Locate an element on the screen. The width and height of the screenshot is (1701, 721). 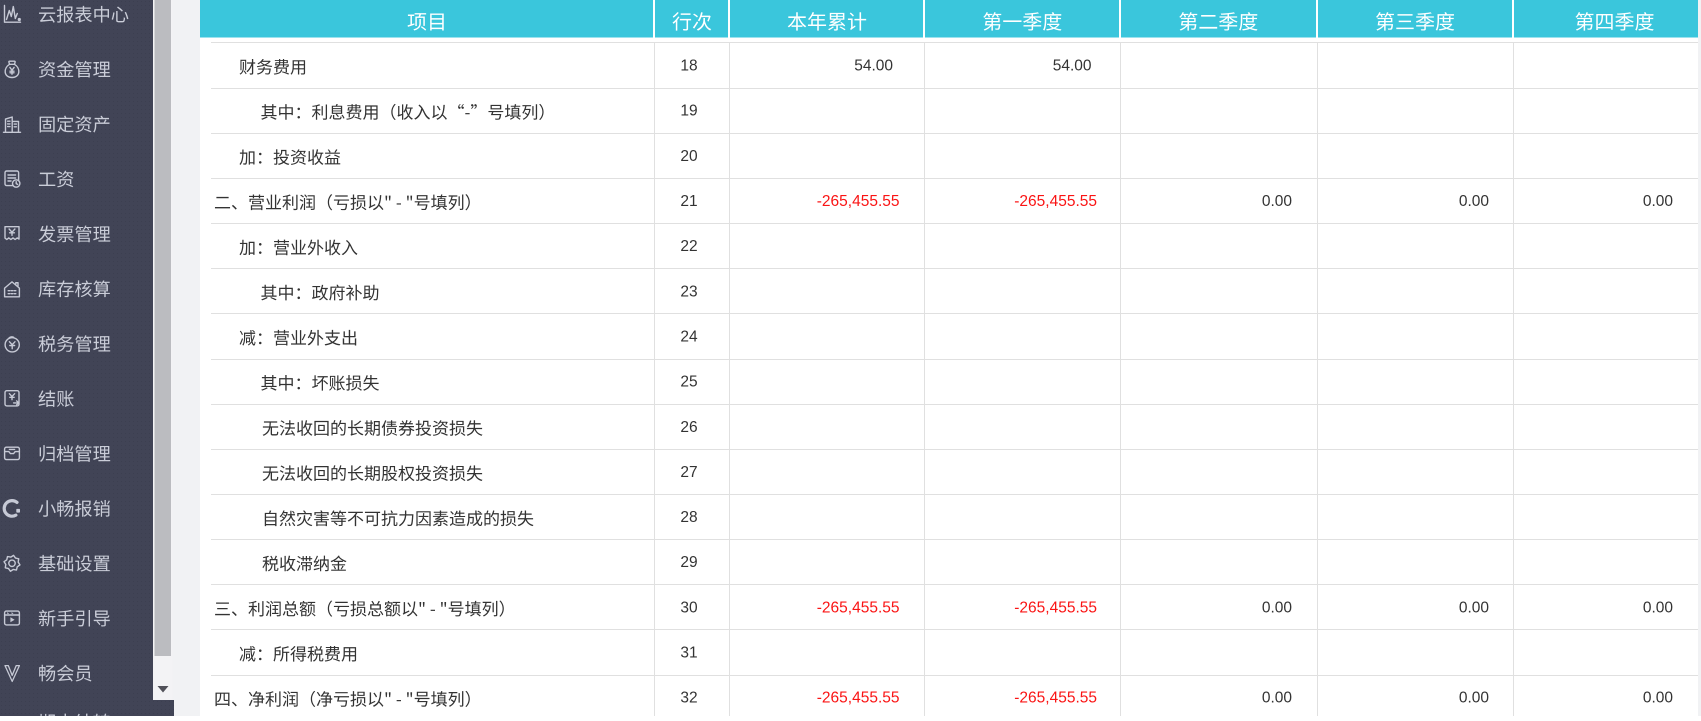
svg-text: 21 is located at coordinates (688, 201).